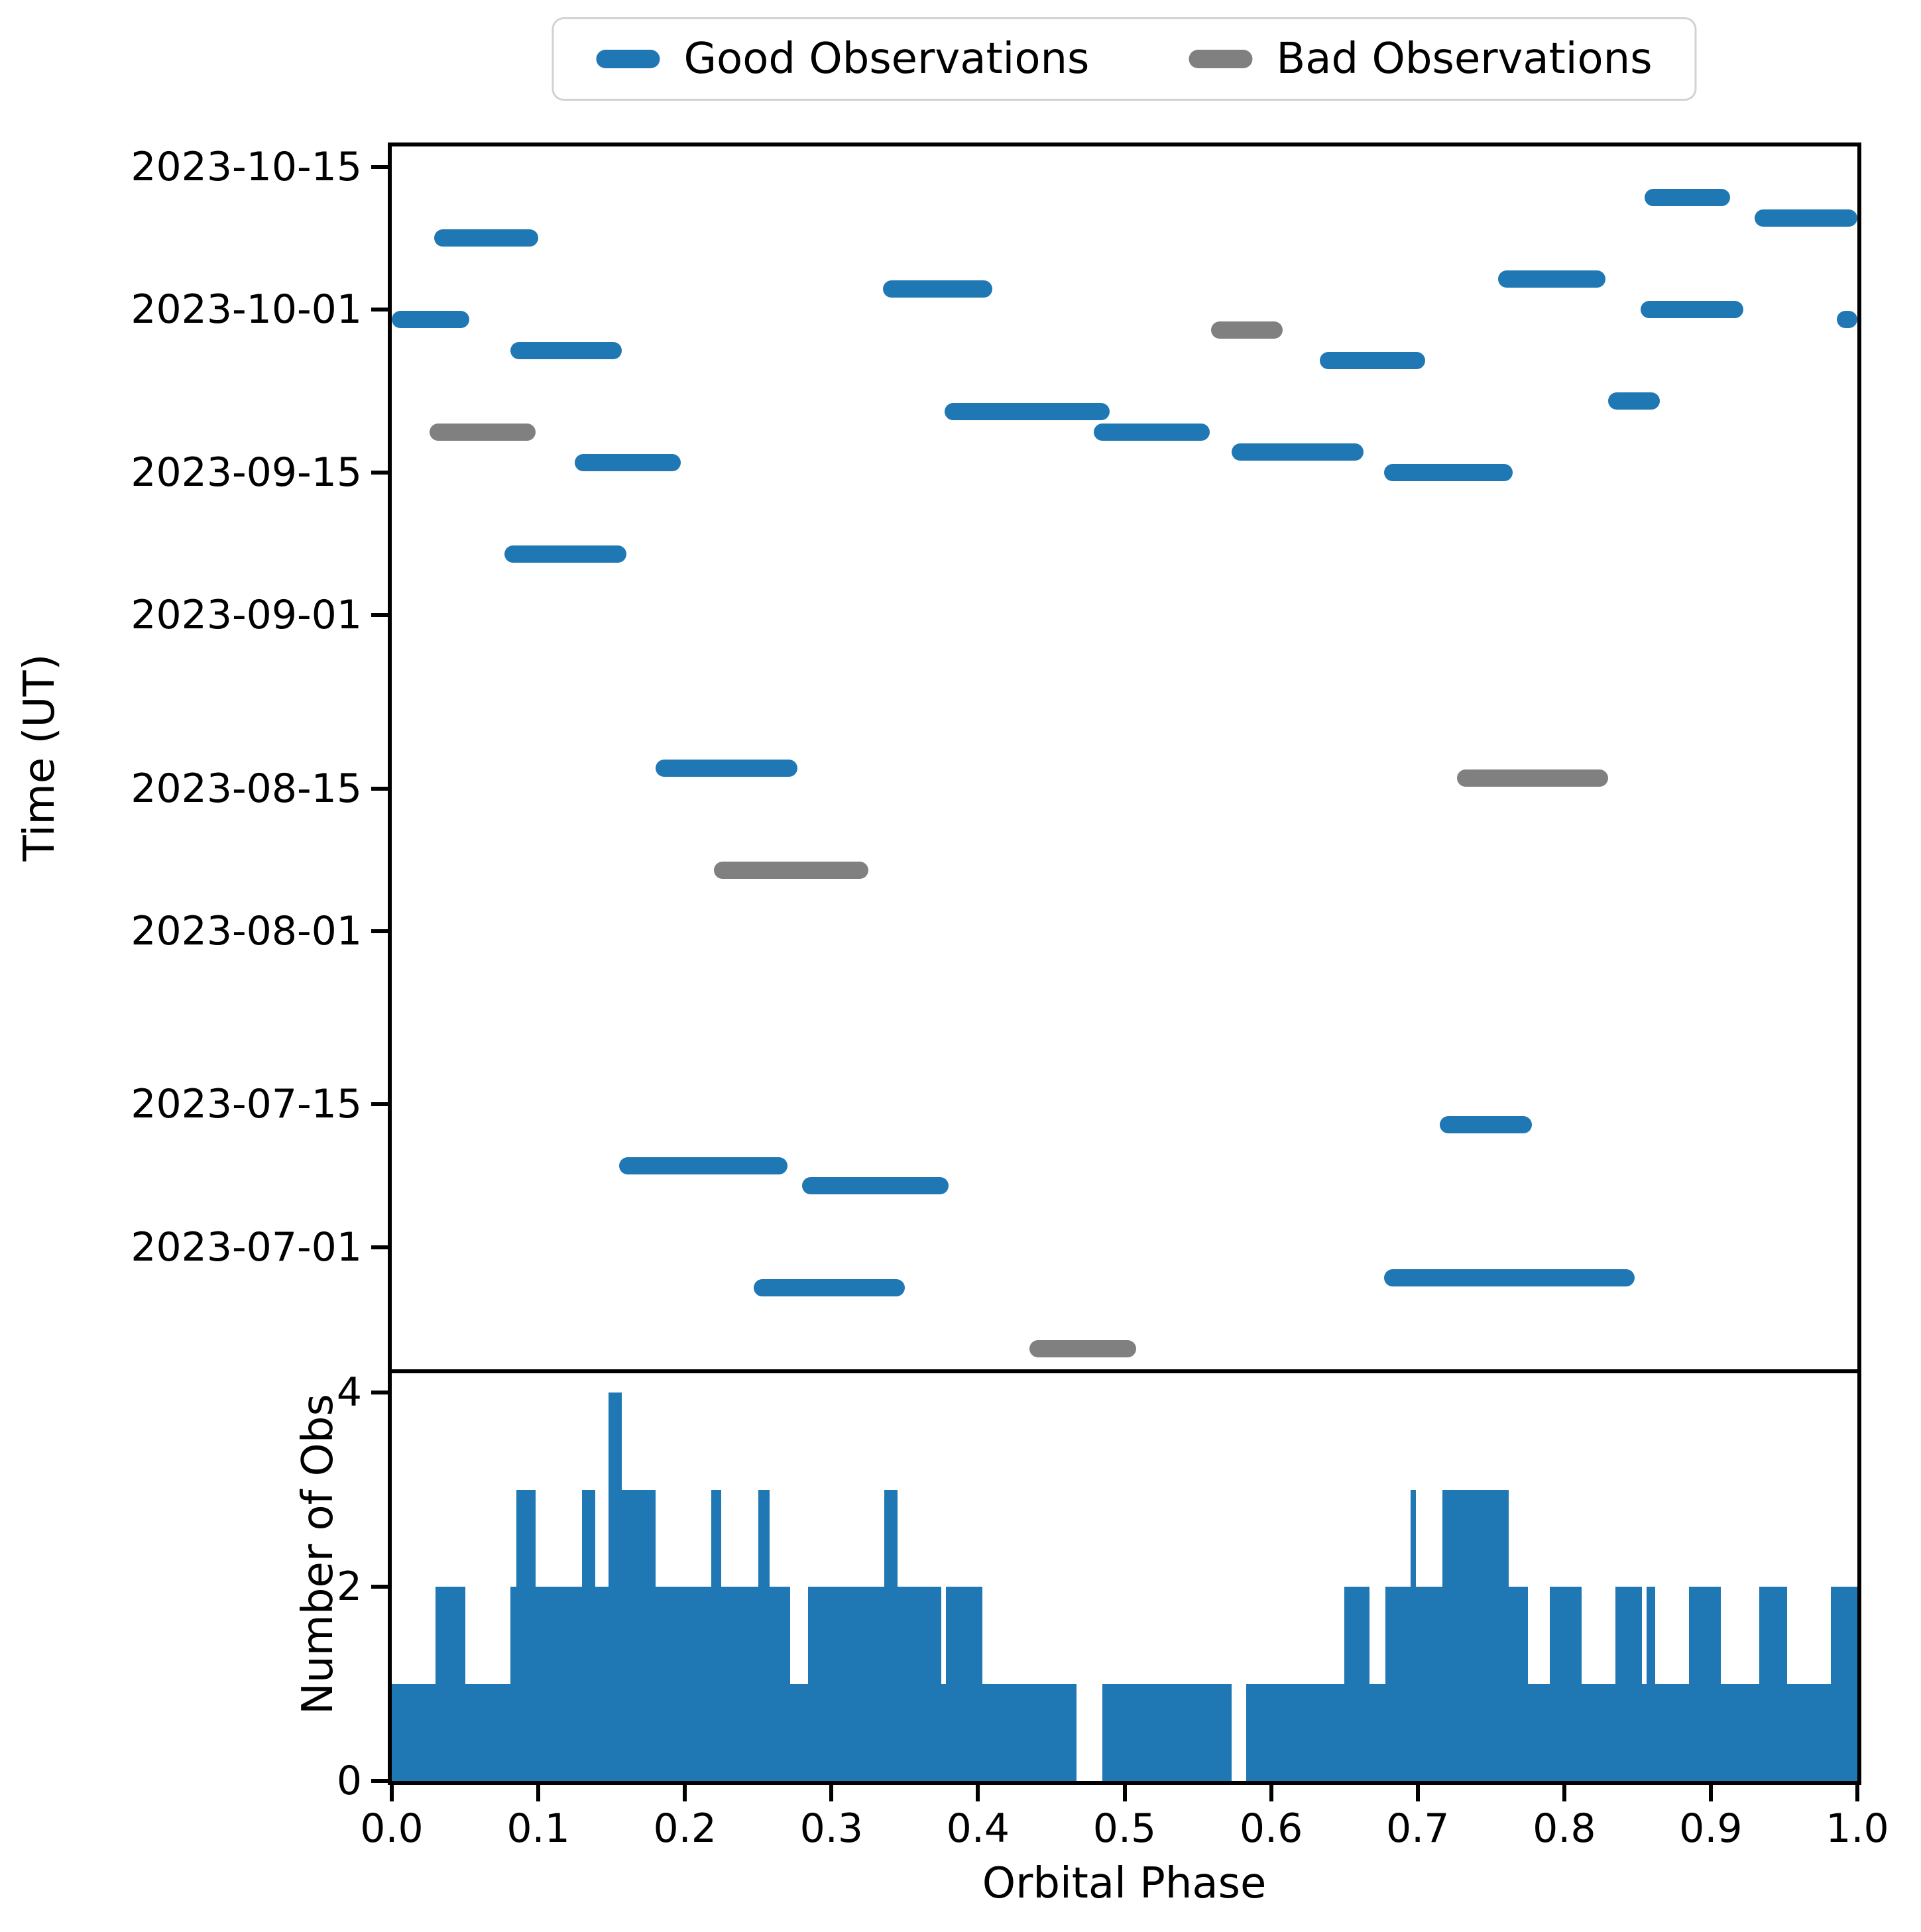 This screenshot has width=1921, height=1932. Describe the element at coordinates (1271, 1828) in the screenshot. I see `phase-axis-tick-label: 0.6` at that location.